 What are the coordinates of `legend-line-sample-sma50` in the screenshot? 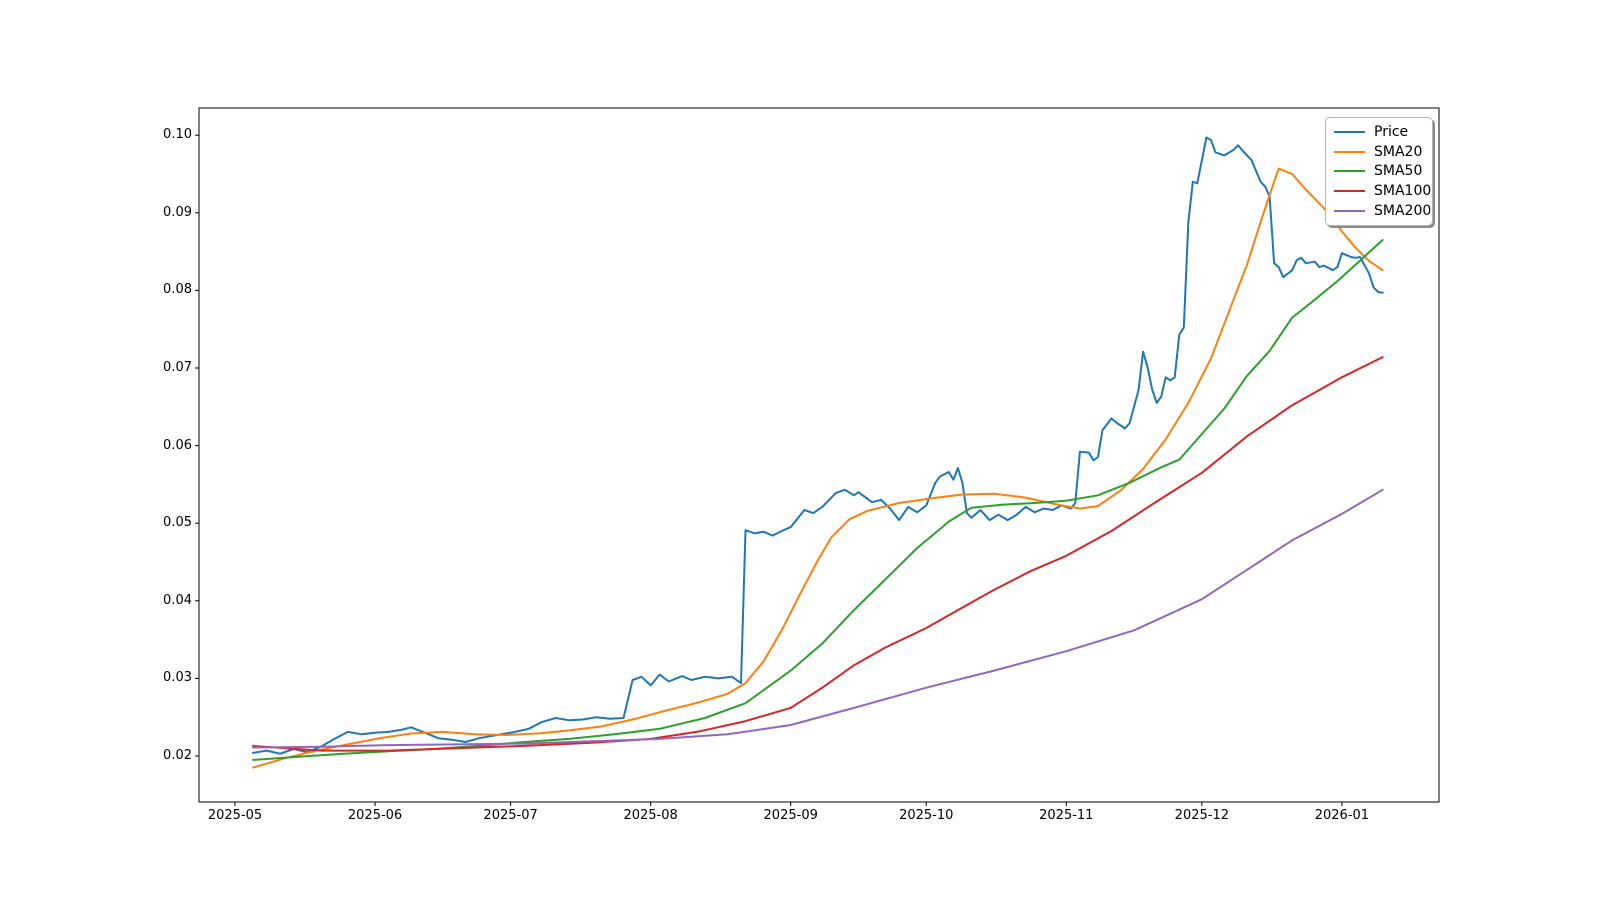 It's located at (1349, 171).